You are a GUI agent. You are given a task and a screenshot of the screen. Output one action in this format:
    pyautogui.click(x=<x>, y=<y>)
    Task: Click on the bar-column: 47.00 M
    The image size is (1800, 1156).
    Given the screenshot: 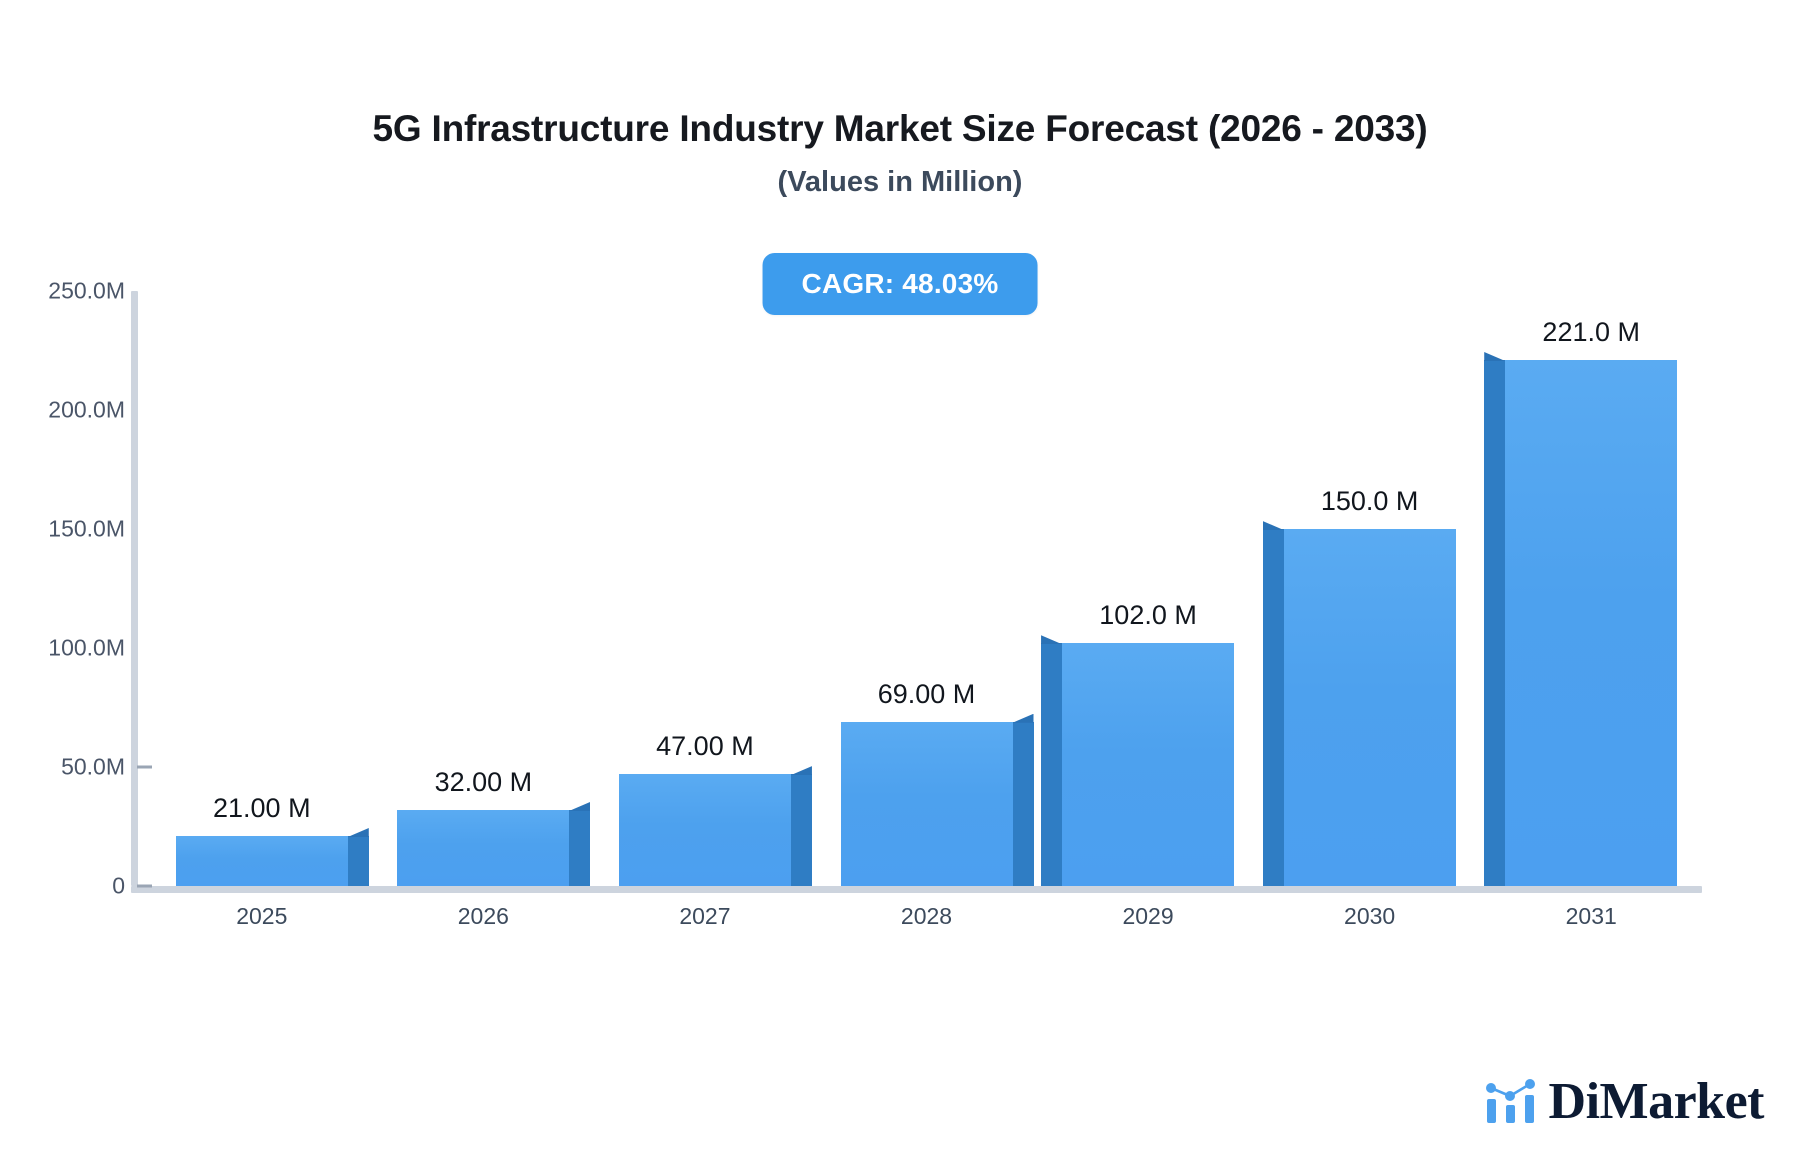 What is the action you would take?
    pyautogui.click(x=715, y=588)
    